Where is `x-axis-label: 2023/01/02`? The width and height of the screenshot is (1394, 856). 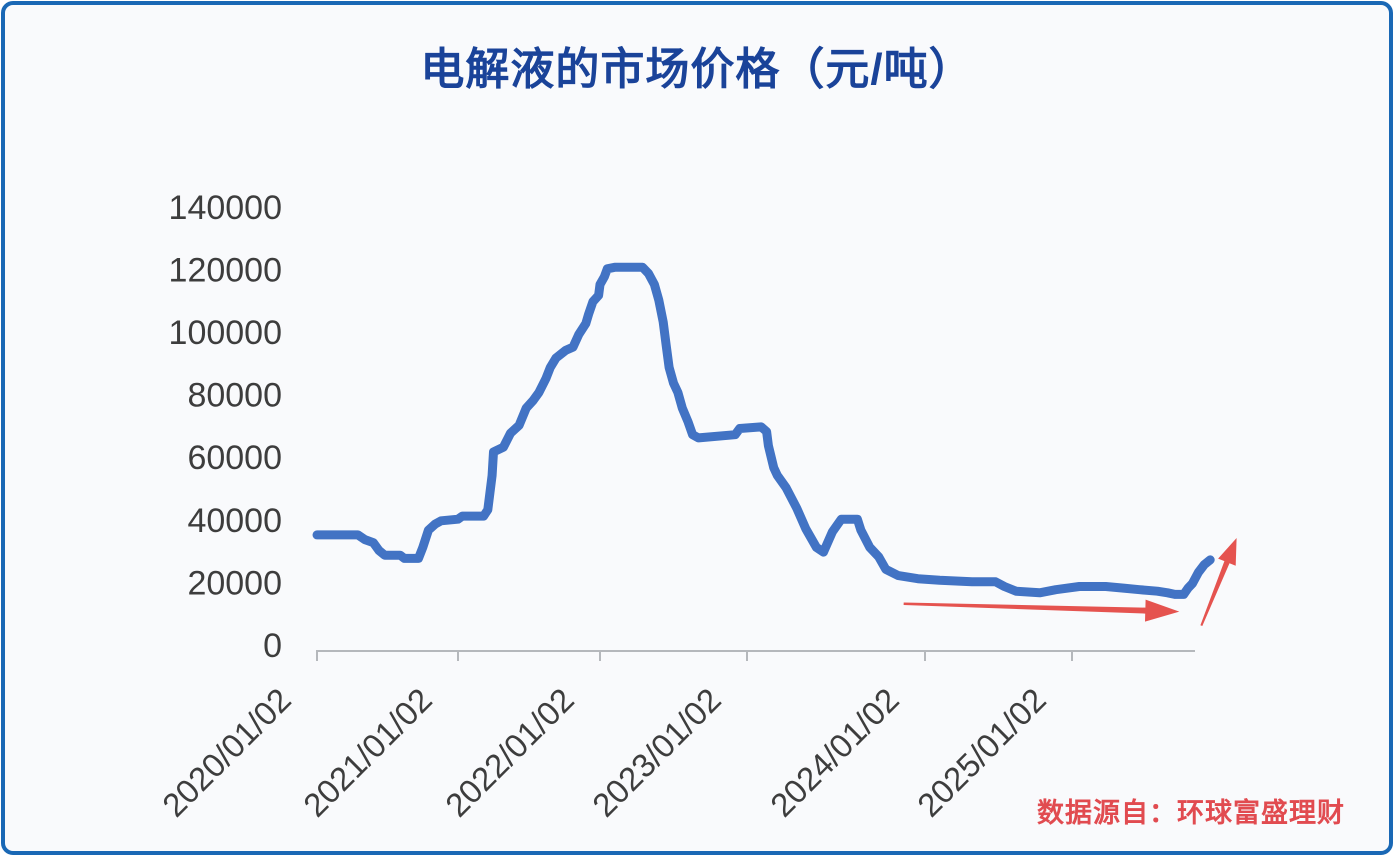 x-axis-label: 2023/01/02 is located at coordinates (656, 752).